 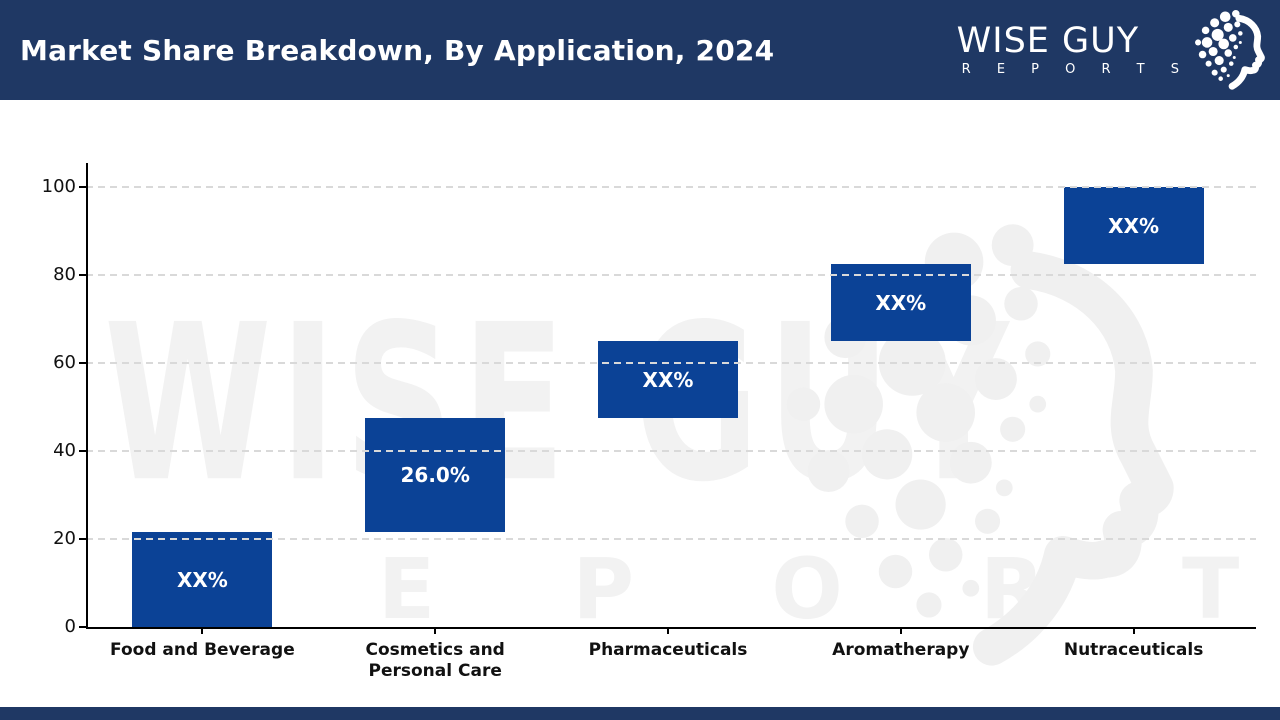 What do you see at coordinates (640, 713) in the screenshot?
I see `footer-bar` at bounding box center [640, 713].